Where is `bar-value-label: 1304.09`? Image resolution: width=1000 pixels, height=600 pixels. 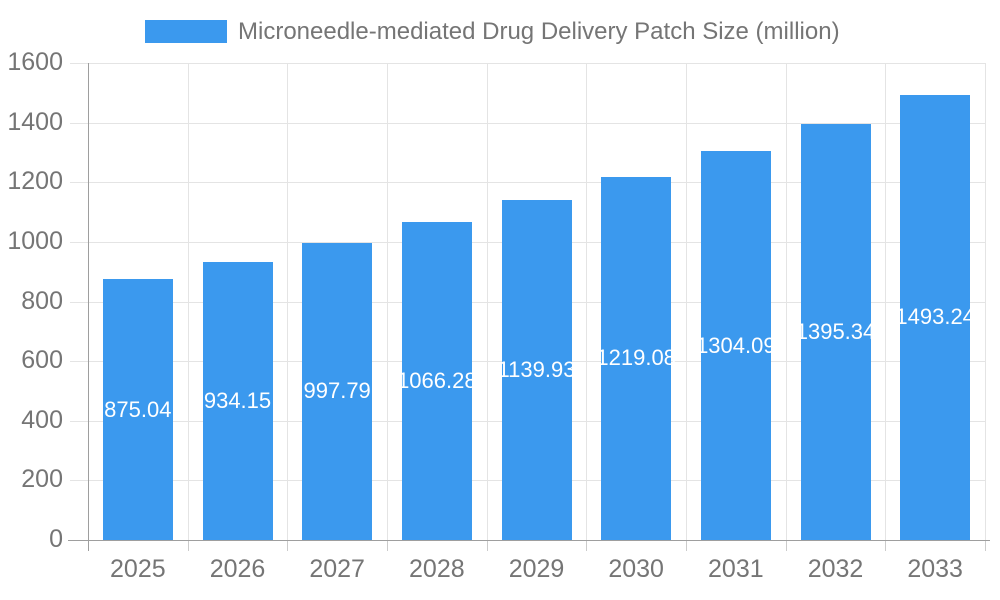 bar-value-label: 1304.09 is located at coordinates (736, 345).